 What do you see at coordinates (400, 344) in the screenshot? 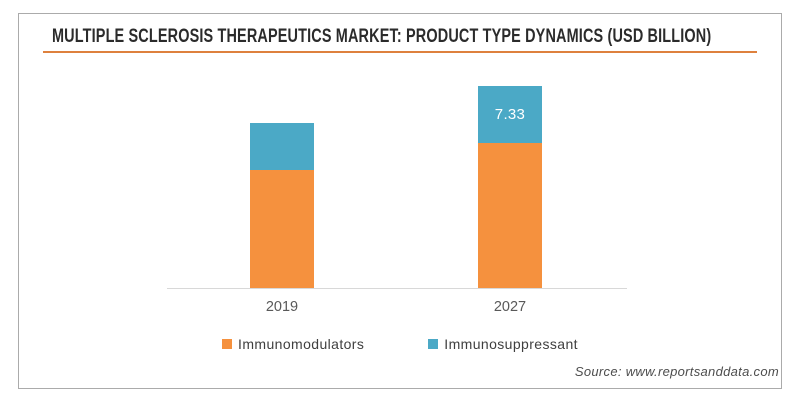
I see `legend: Immunomodulators Immunosuppressant` at bounding box center [400, 344].